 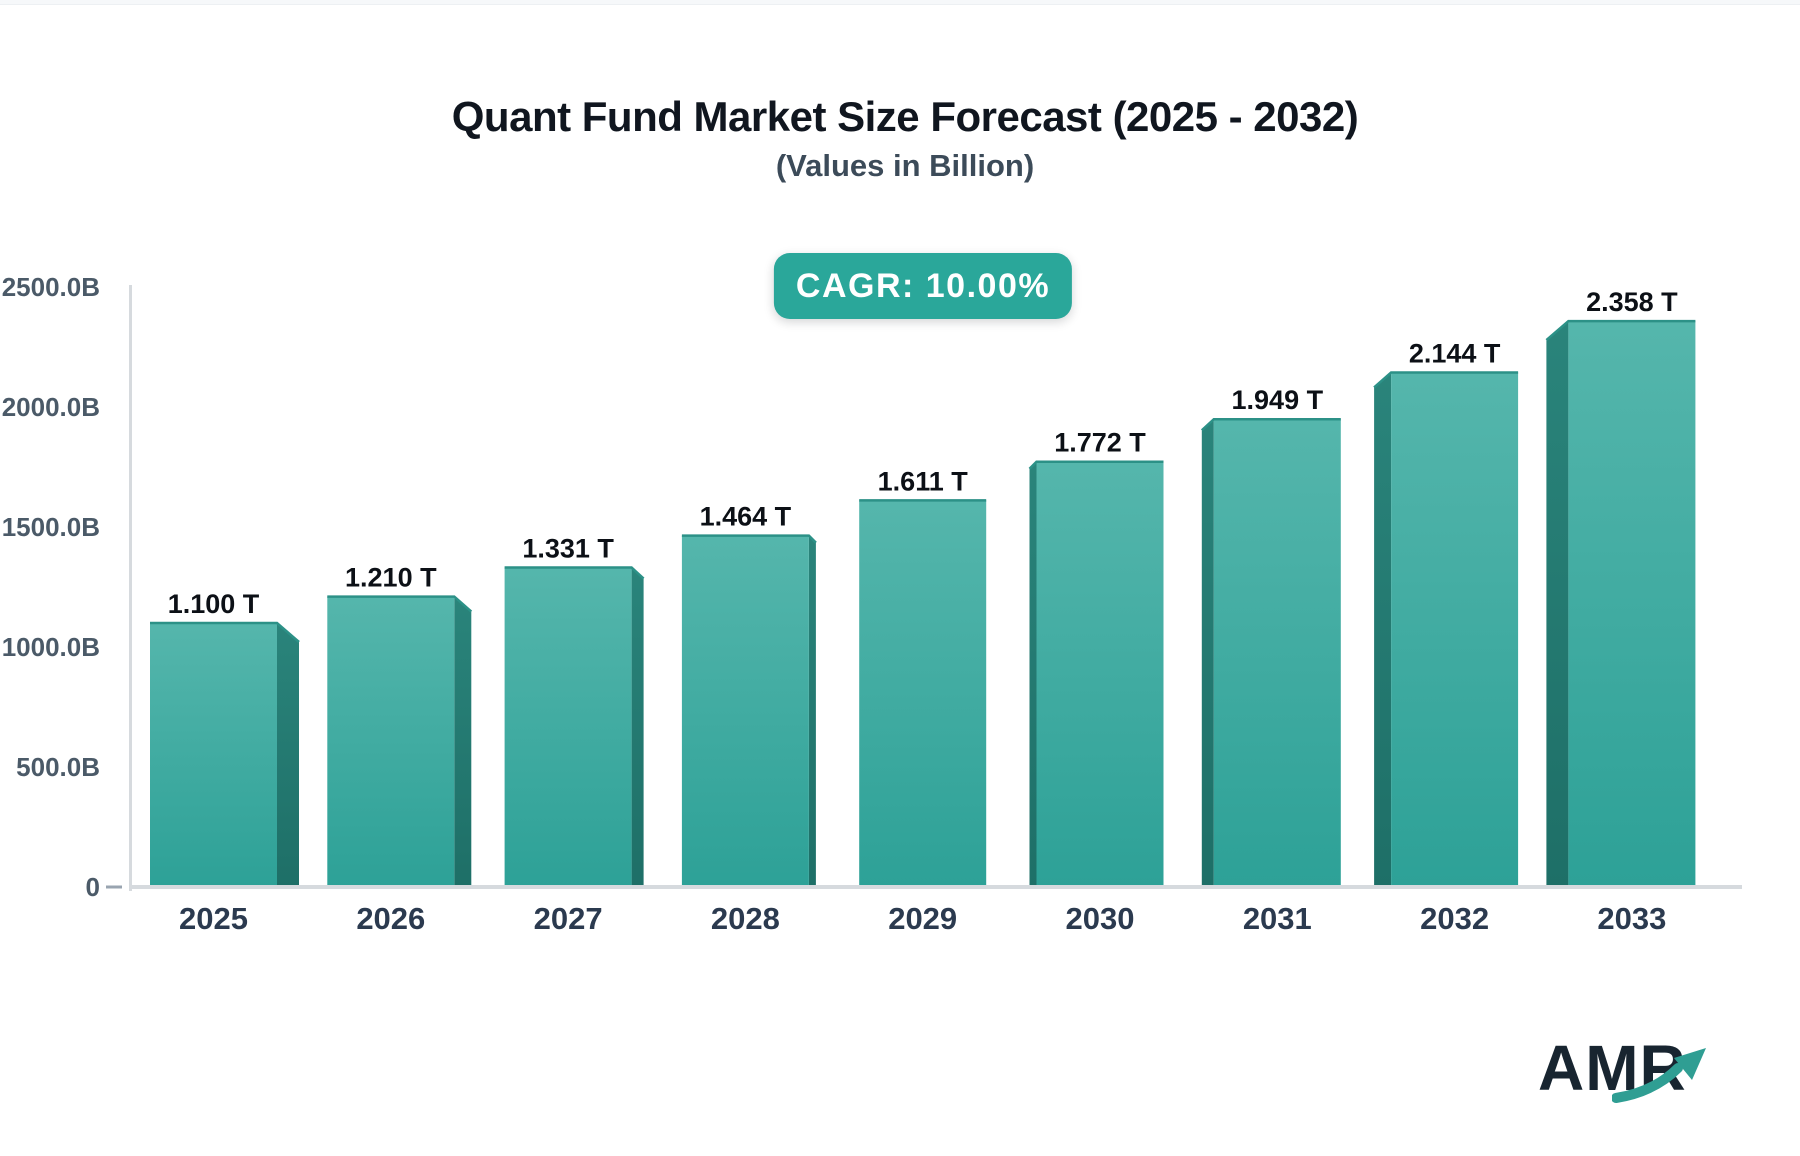 I want to click on x-tick-label-2030: 2030, so click(x=1100, y=918).